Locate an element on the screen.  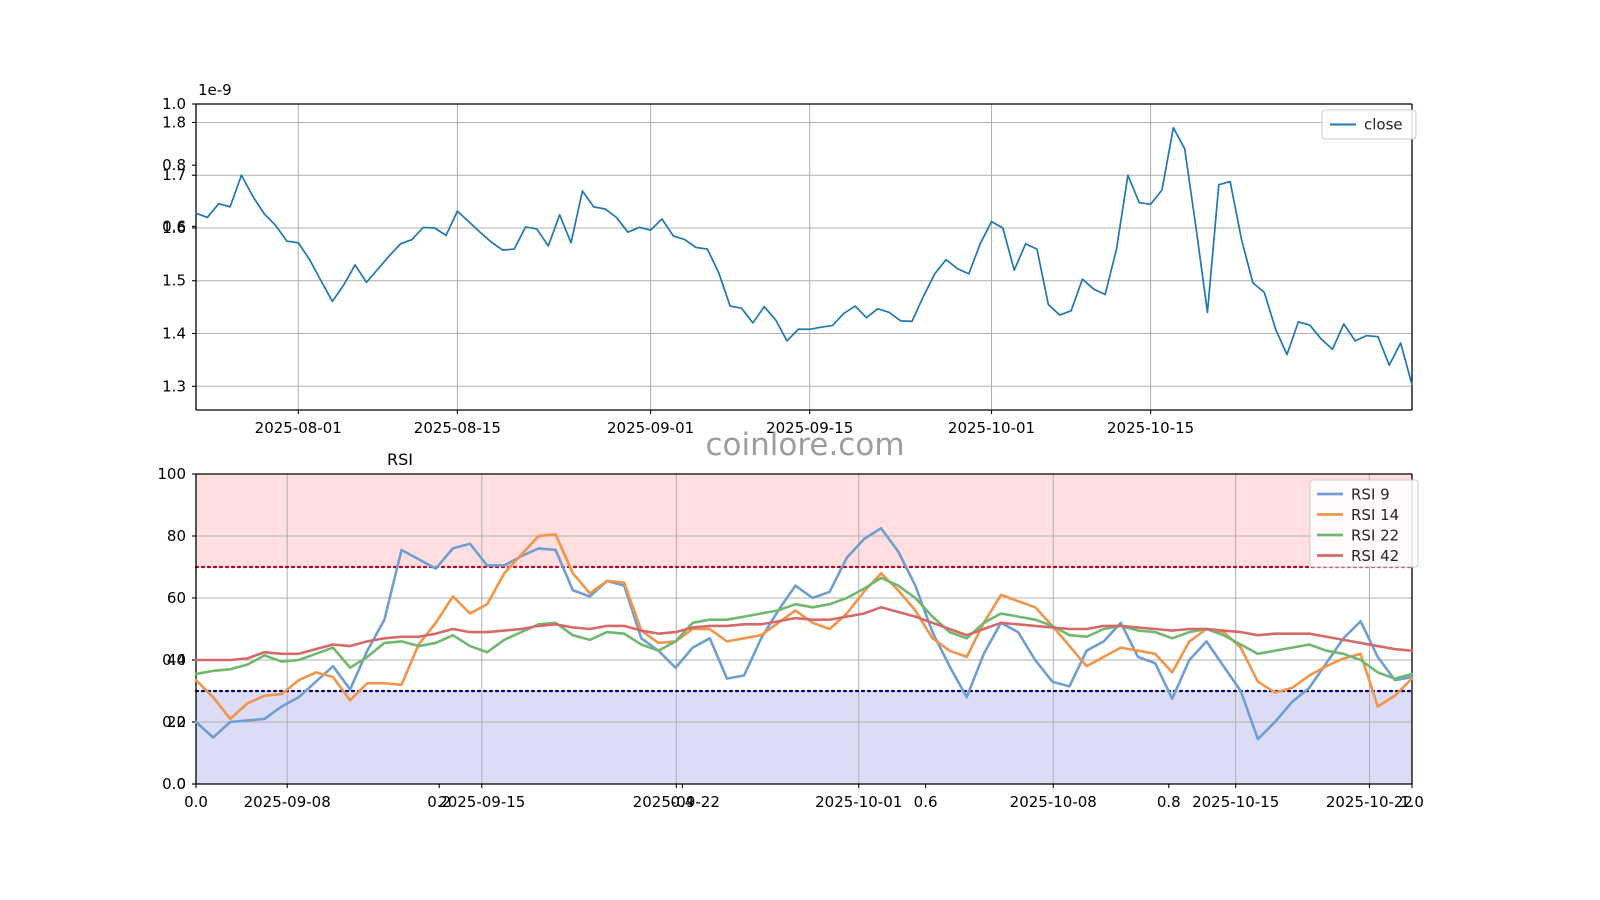
rsi-xtick-label: 2025-09-22 is located at coordinates (676, 802).